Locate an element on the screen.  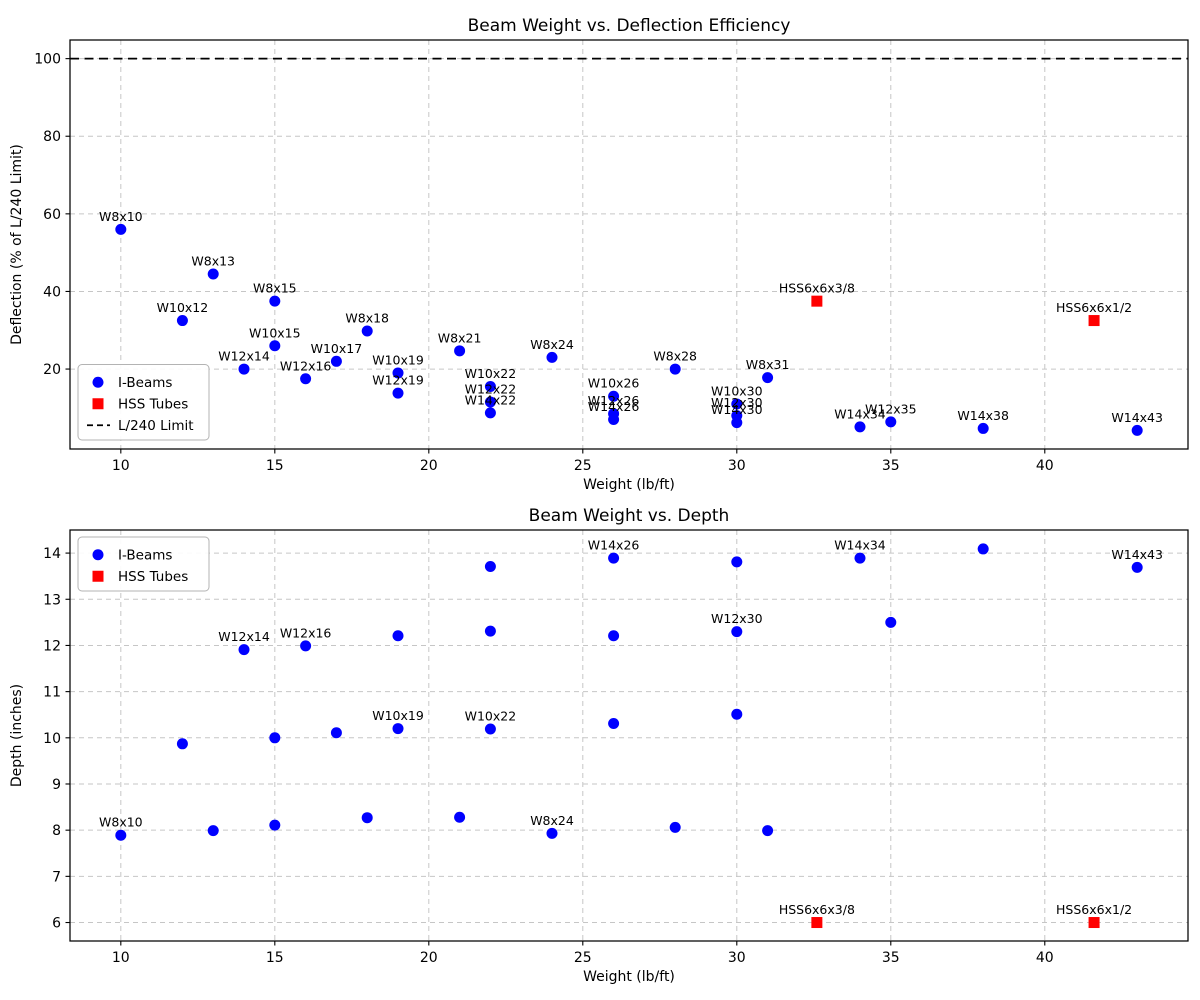
point-label: W8x15 is located at coordinates (275, 288).